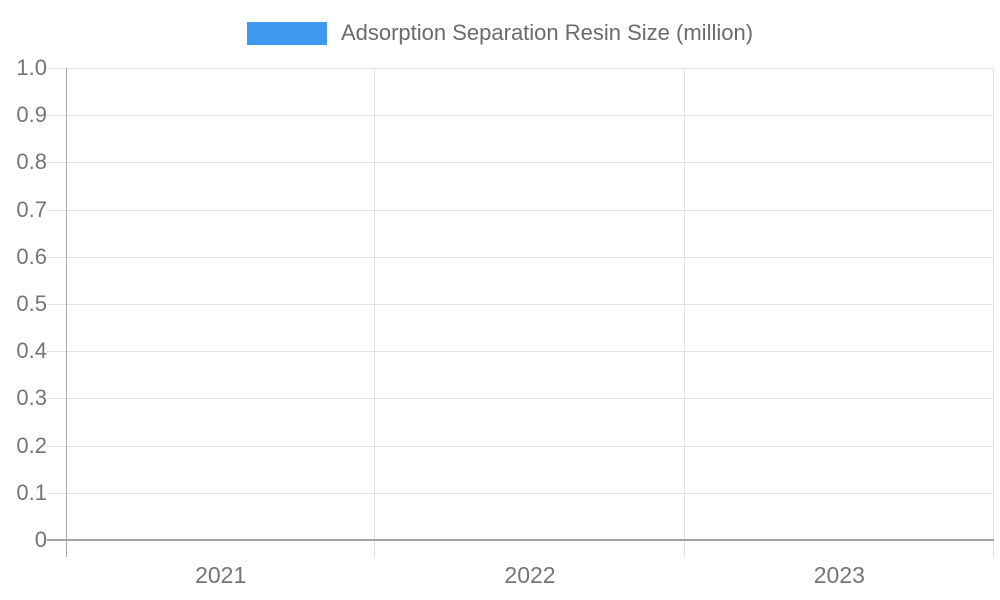  What do you see at coordinates (31, 492) in the screenshot?
I see `y-axis-tick-label: 0.1` at bounding box center [31, 492].